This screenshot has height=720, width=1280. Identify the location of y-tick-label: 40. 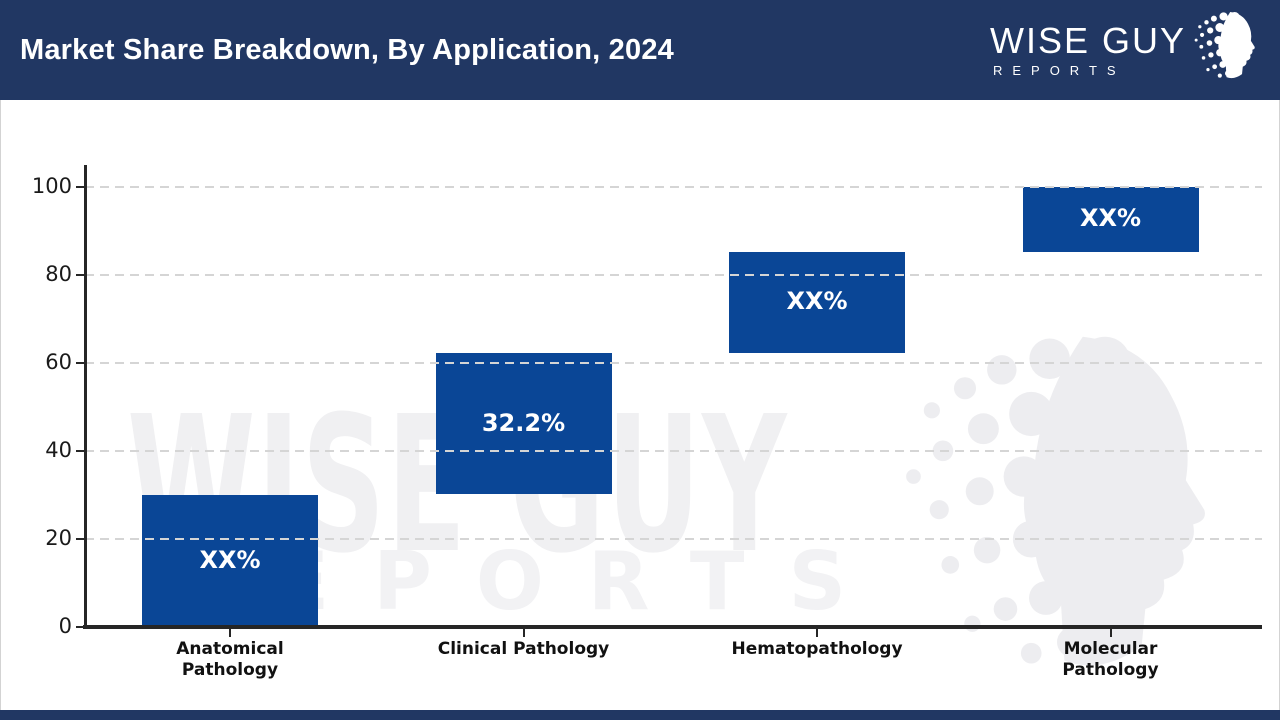
(58, 449).